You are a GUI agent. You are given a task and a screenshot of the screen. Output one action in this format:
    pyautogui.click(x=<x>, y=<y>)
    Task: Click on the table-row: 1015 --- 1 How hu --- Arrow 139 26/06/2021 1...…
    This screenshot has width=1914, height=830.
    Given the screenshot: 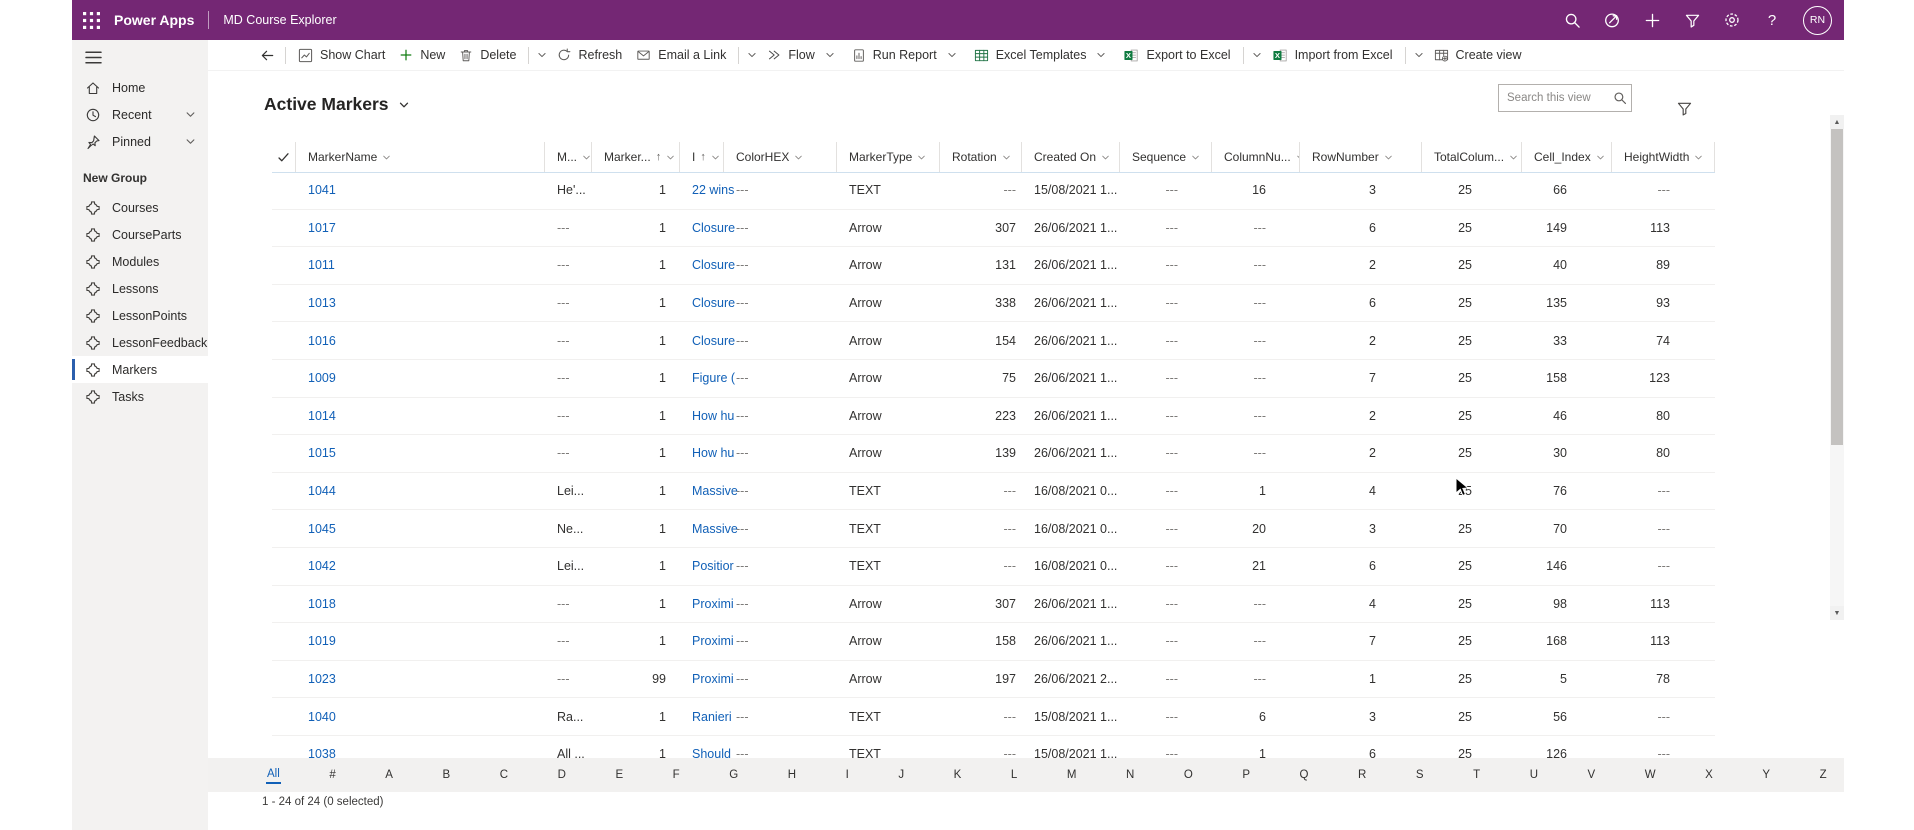 What is the action you would take?
    pyautogui.click(x=993, y=454)
    